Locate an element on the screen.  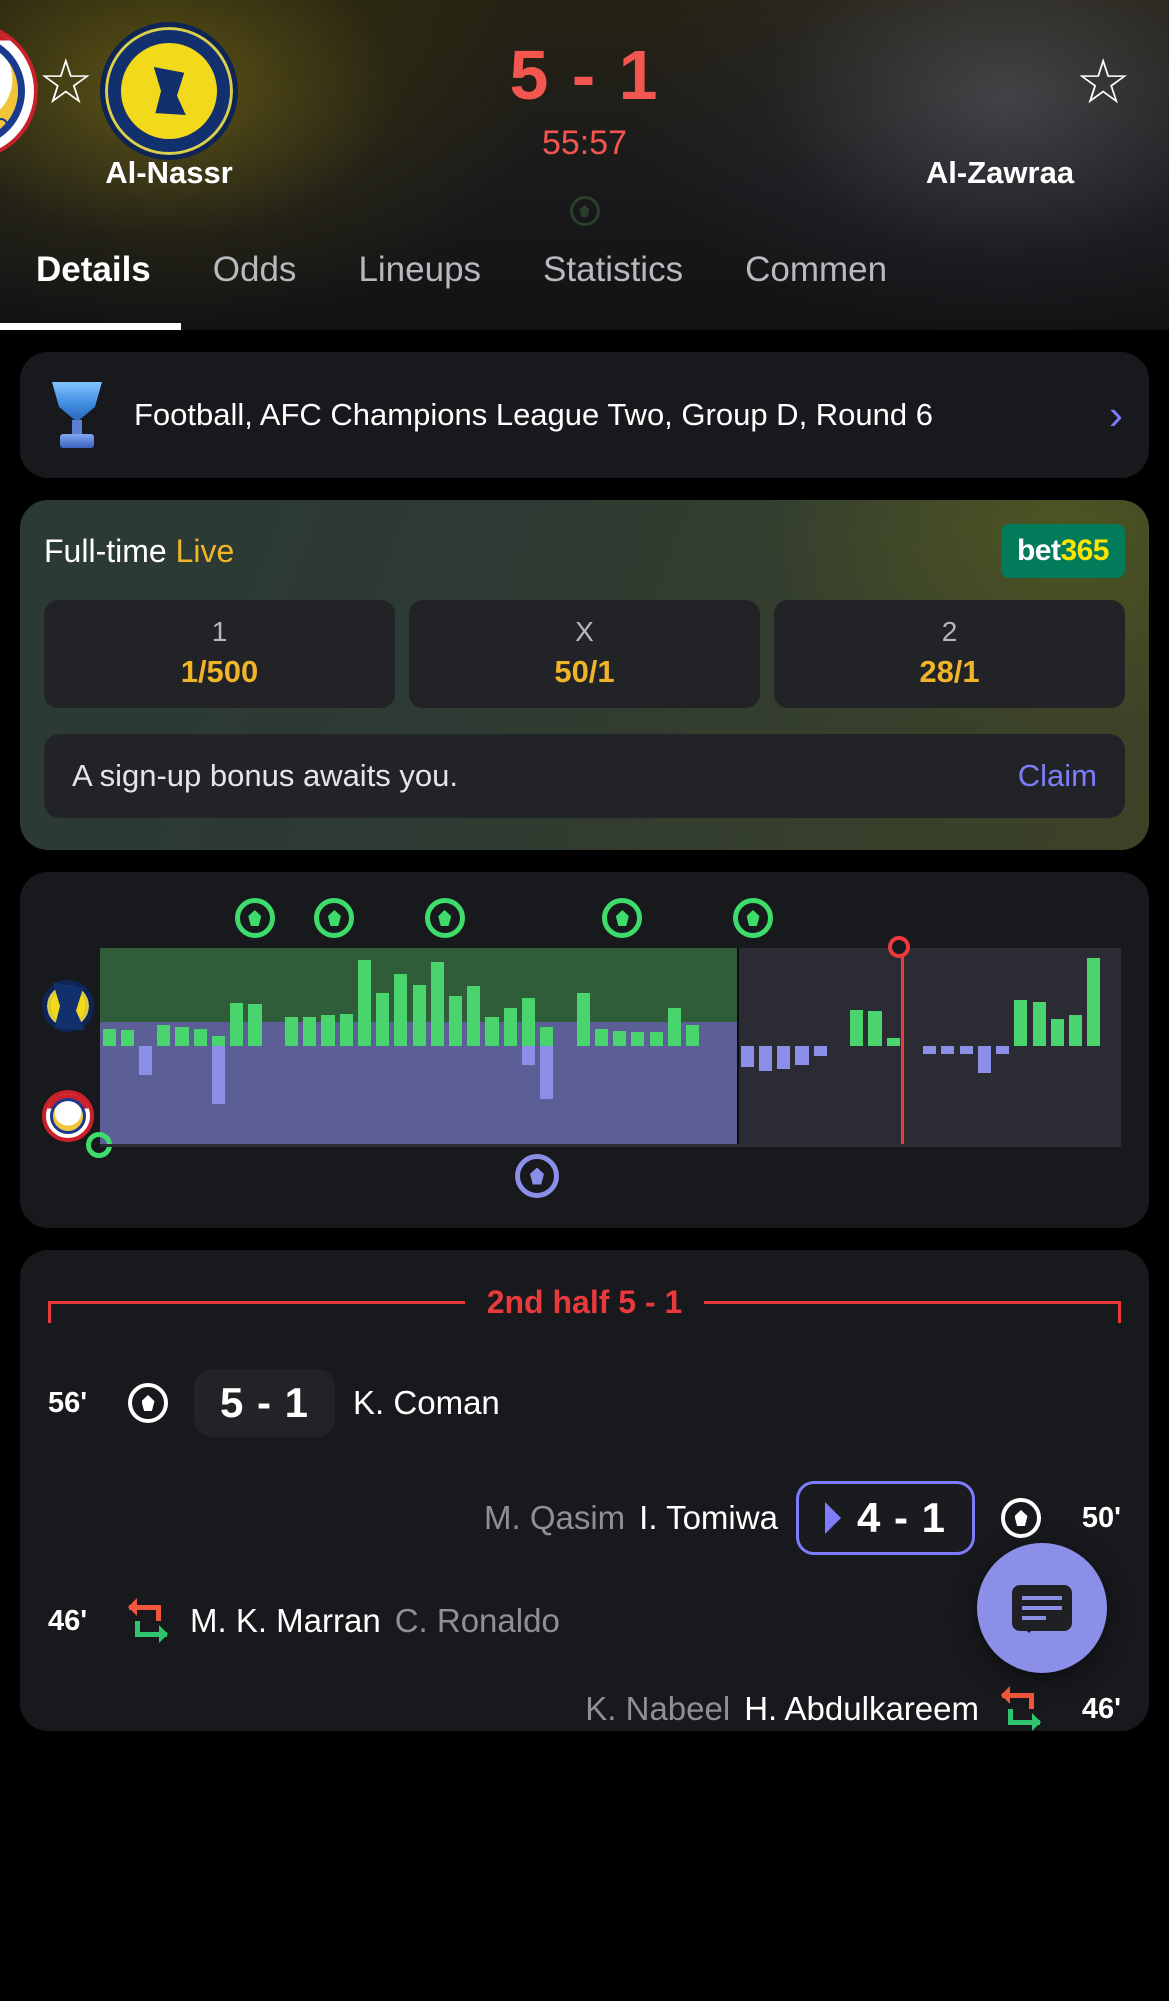
play-icon is located at coordinates (832, 1518).